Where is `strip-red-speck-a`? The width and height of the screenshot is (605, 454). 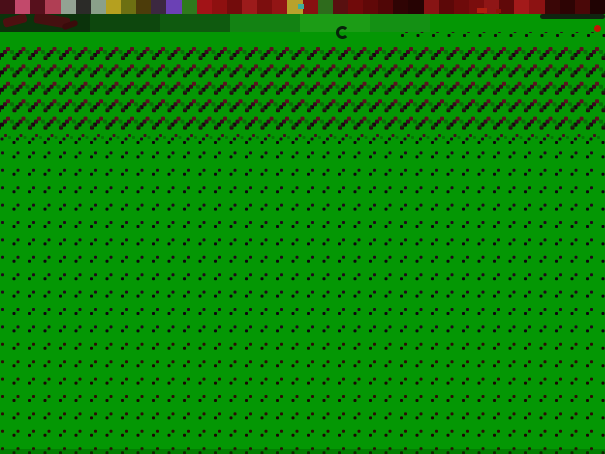 strip-red-speck-a is located at coordinates (482, 10).